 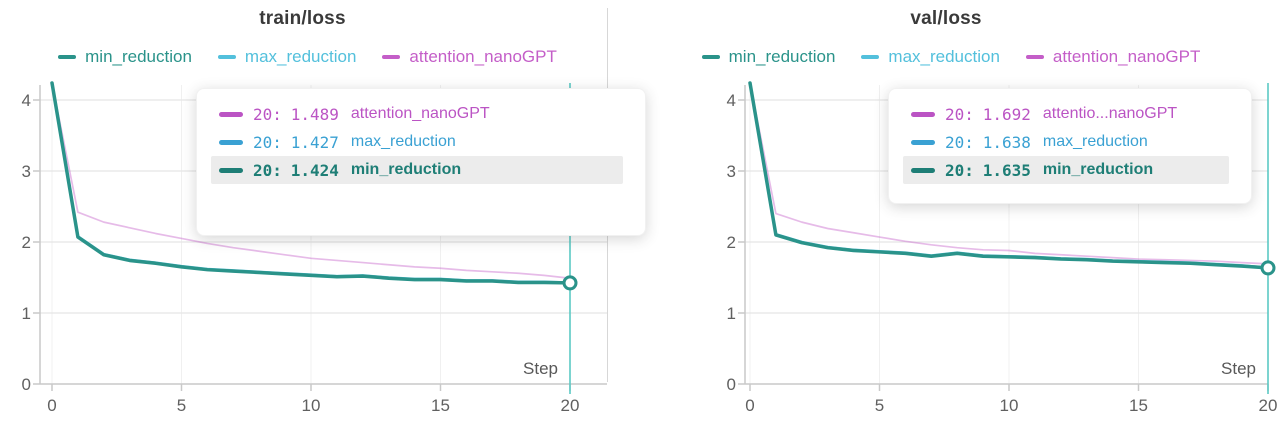 What do you see at coordinates (420, 113) in the screenshot?
I see `tooltip-run-name: attention_nanoGPT` at bounding box center [420, 113].